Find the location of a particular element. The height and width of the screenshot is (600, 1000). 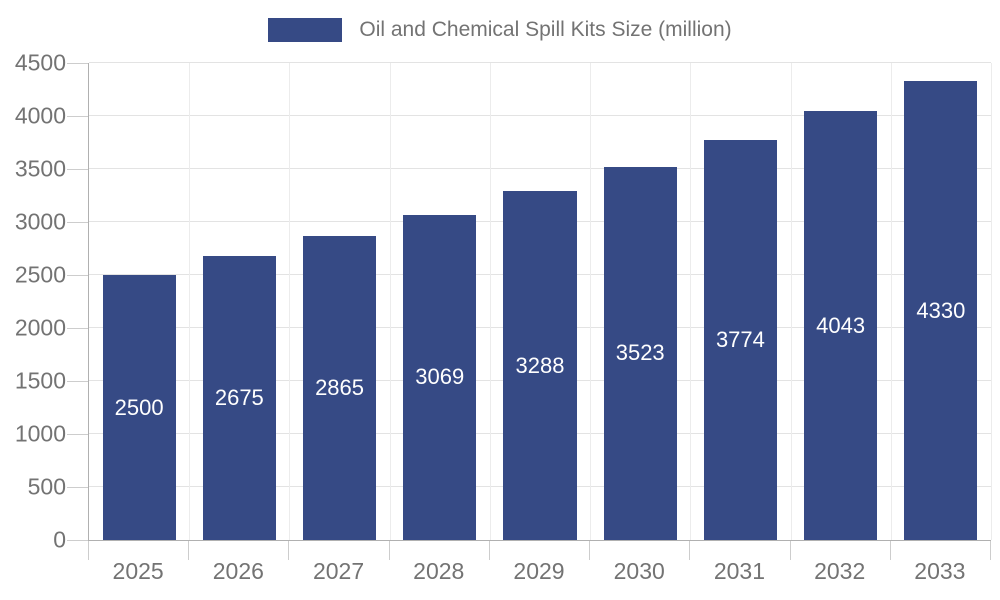

bar-value-label: 3288 is located at coordinates (540, 365).